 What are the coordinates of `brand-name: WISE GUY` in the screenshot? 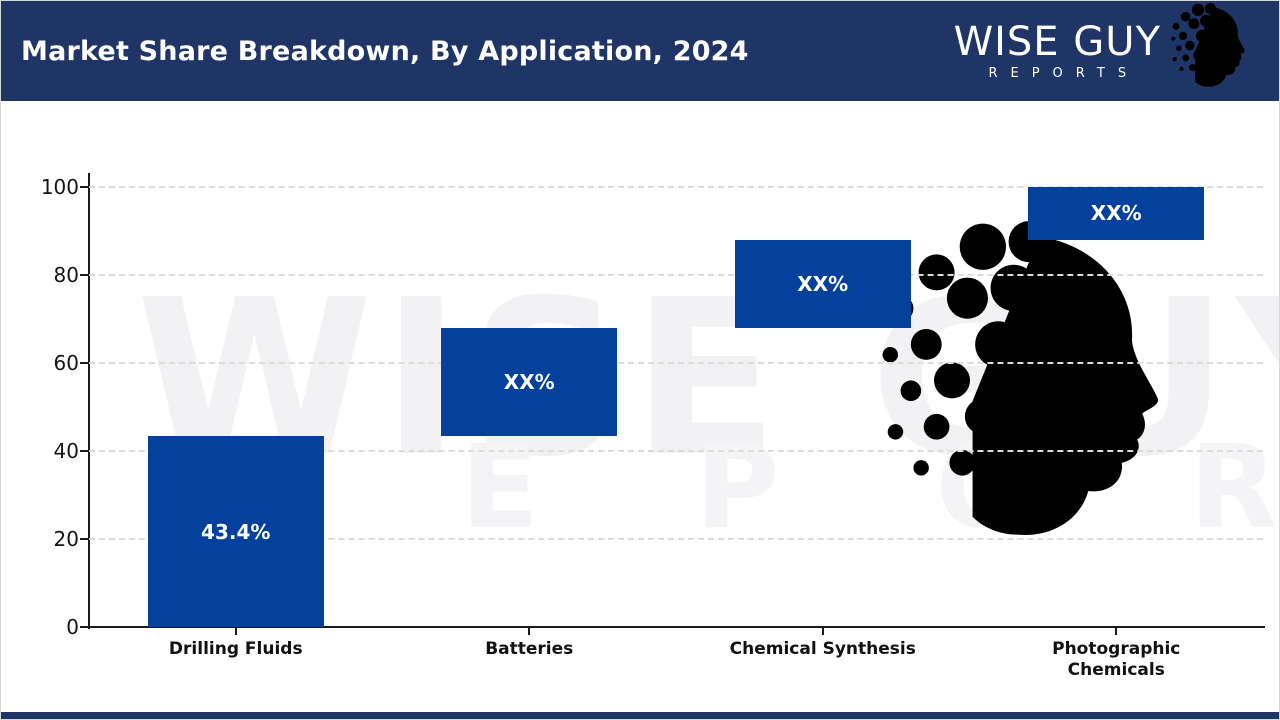 It's located at (1057, 42).